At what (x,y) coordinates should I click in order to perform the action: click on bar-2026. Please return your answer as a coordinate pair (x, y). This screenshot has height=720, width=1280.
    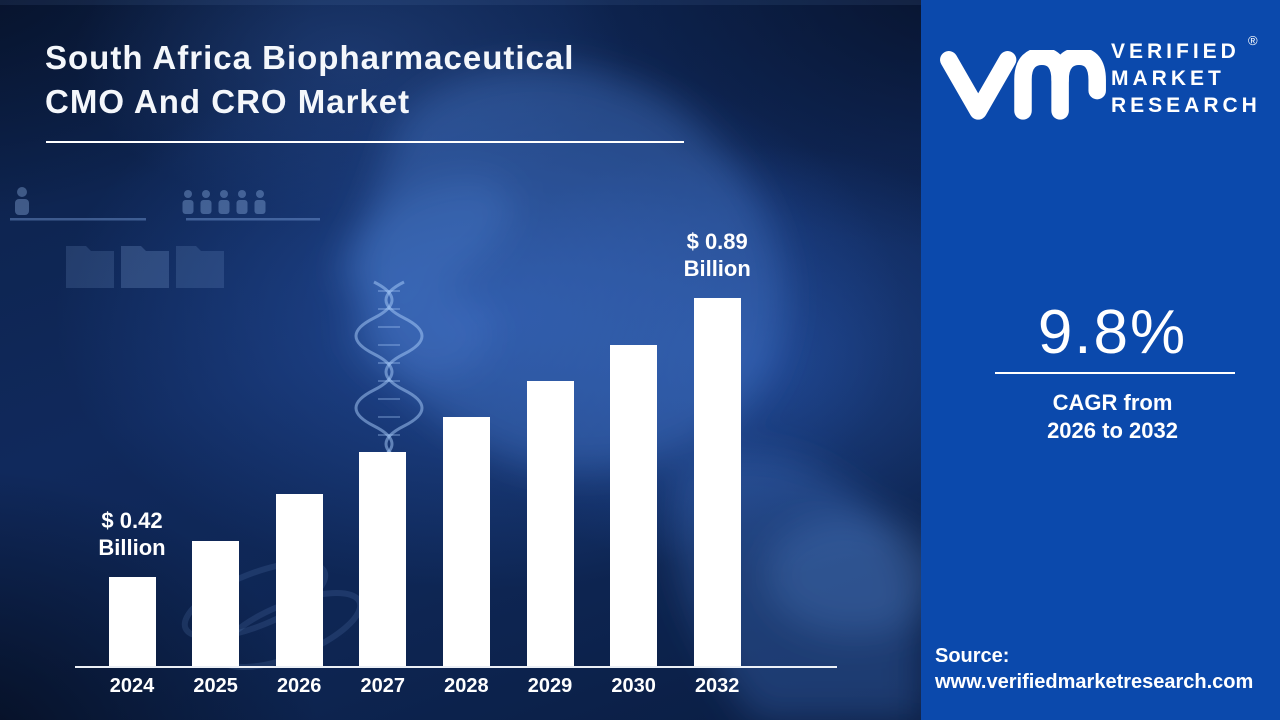
    Looking at the image, I should click on (299, 580).